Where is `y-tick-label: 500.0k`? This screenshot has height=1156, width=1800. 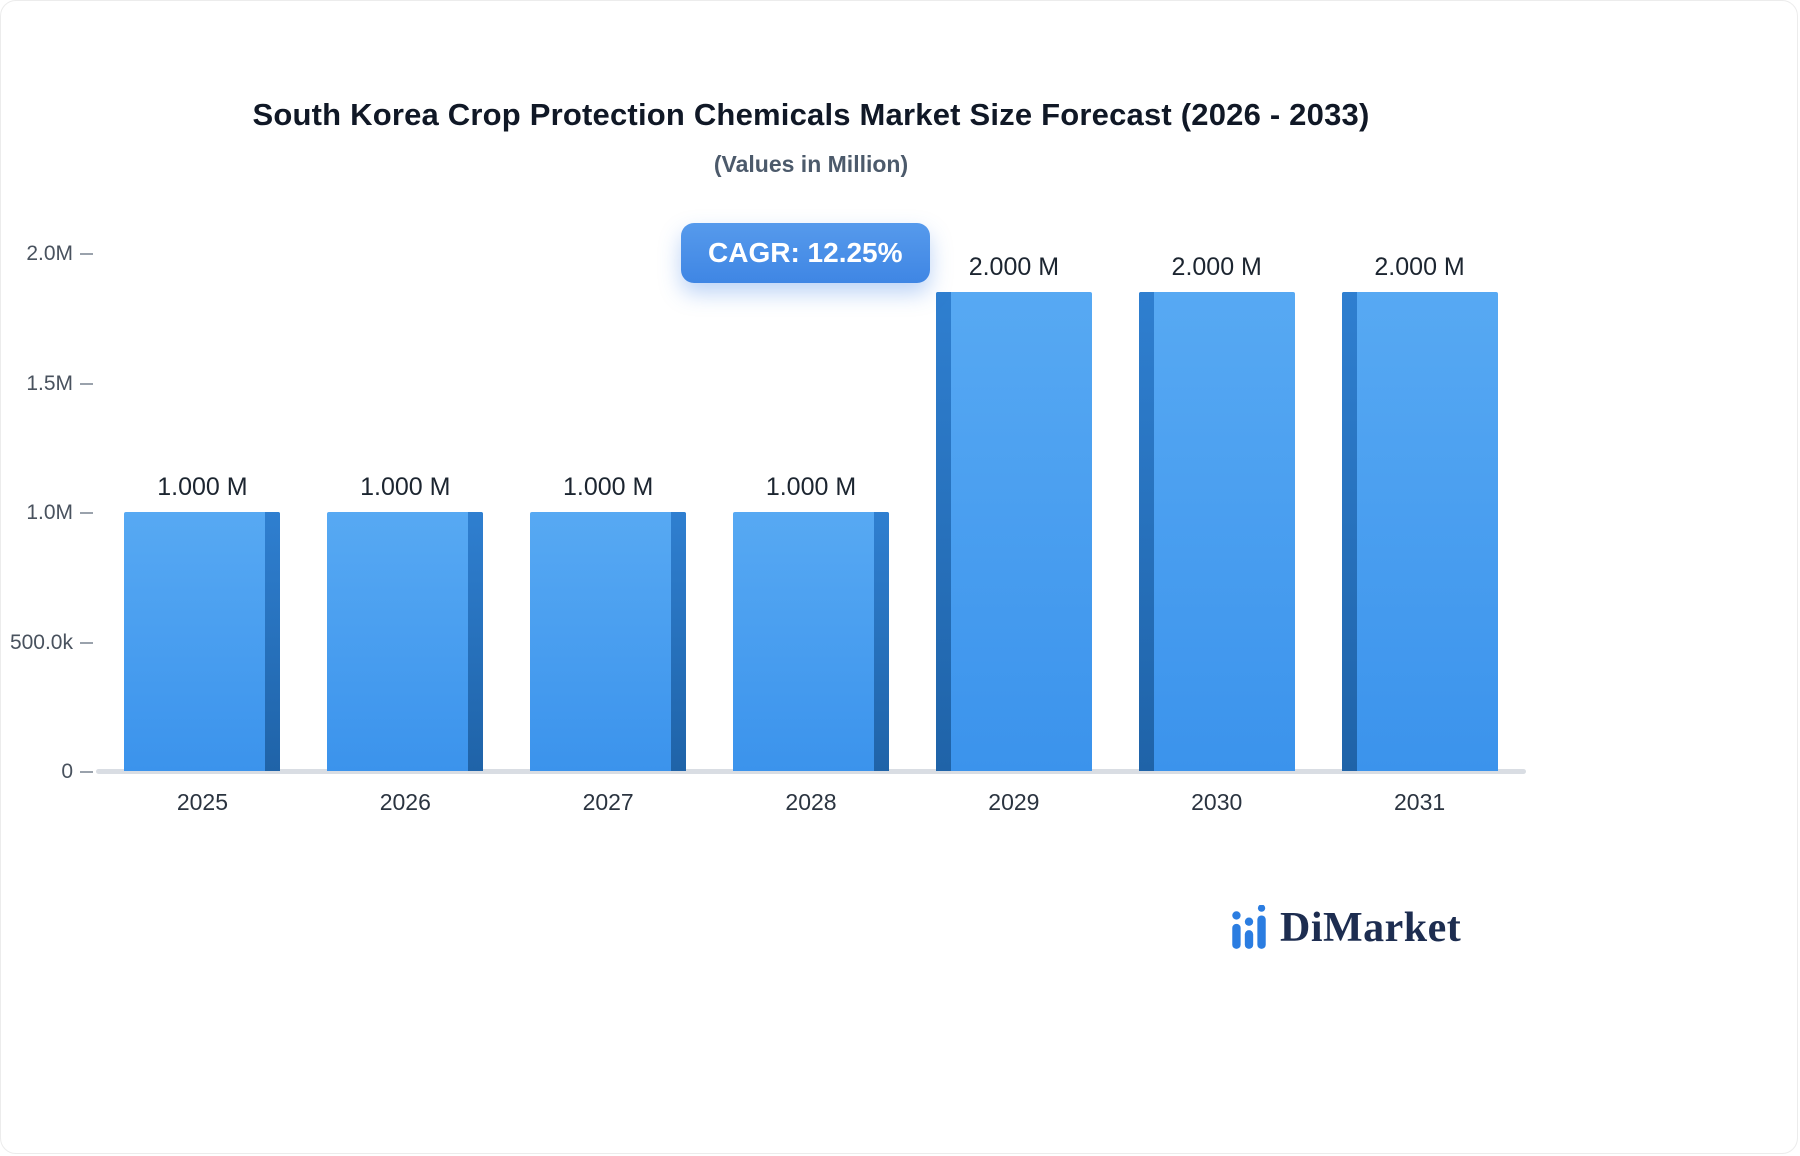 y-tick-label: 500.0k is located at coordinates (41, 642).